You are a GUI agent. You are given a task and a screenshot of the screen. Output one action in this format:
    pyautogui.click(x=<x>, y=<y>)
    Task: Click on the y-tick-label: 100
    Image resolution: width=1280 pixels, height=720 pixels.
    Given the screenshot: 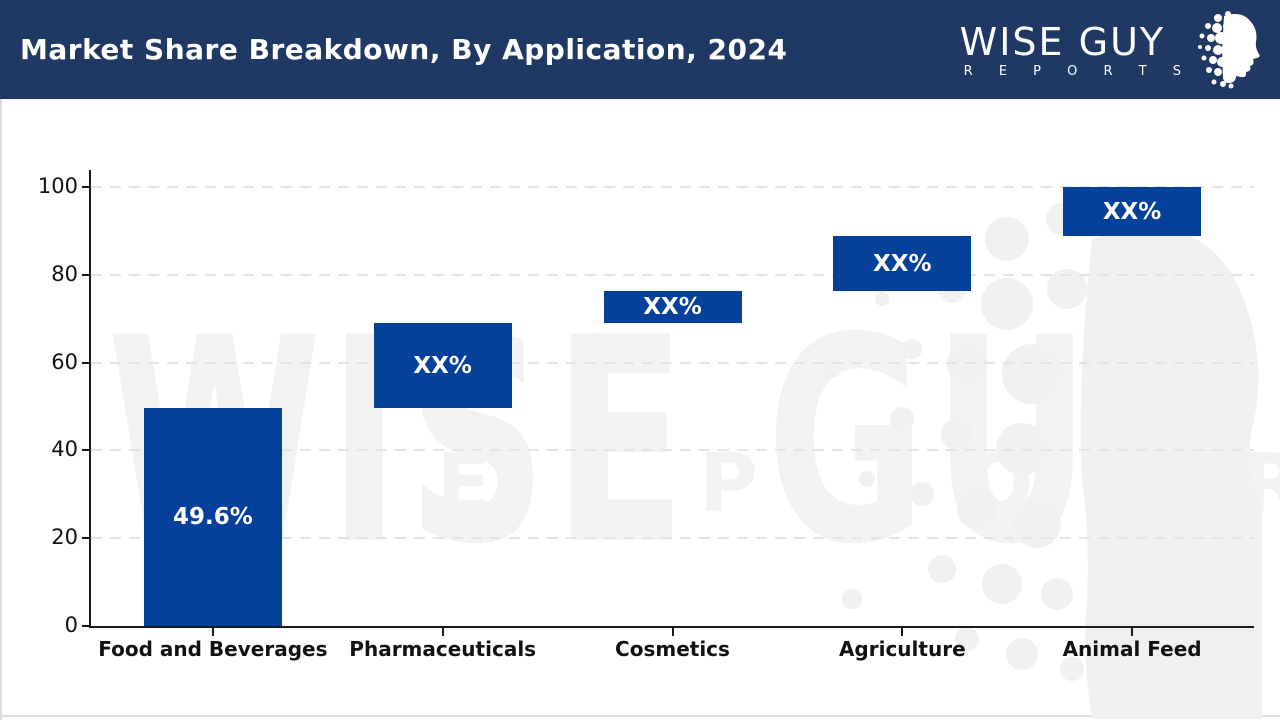 What is the action you would take?
    pyautogui.click(x=57, y=186)
    